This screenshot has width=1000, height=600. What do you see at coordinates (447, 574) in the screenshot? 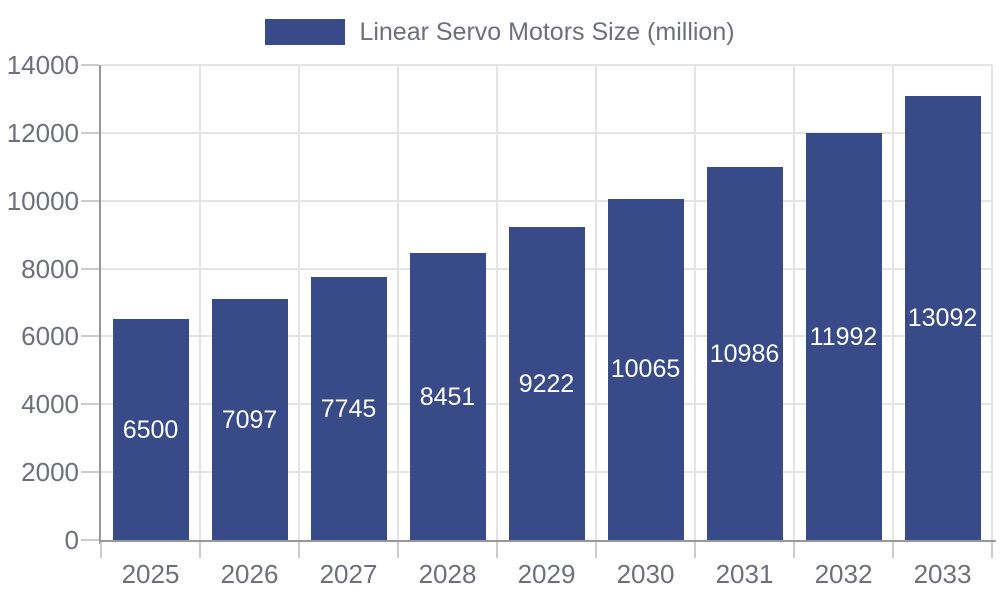
I see `x-axis-tick-label: 2028` at bounding box center [447, 574].